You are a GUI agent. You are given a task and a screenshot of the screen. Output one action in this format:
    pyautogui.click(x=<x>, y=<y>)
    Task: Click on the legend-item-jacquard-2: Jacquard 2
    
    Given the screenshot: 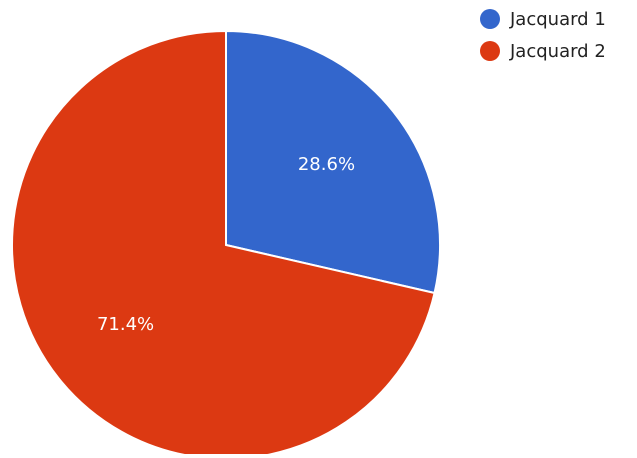 What is the action you would take?
    pyautogui.click(x=543, y=51)
    